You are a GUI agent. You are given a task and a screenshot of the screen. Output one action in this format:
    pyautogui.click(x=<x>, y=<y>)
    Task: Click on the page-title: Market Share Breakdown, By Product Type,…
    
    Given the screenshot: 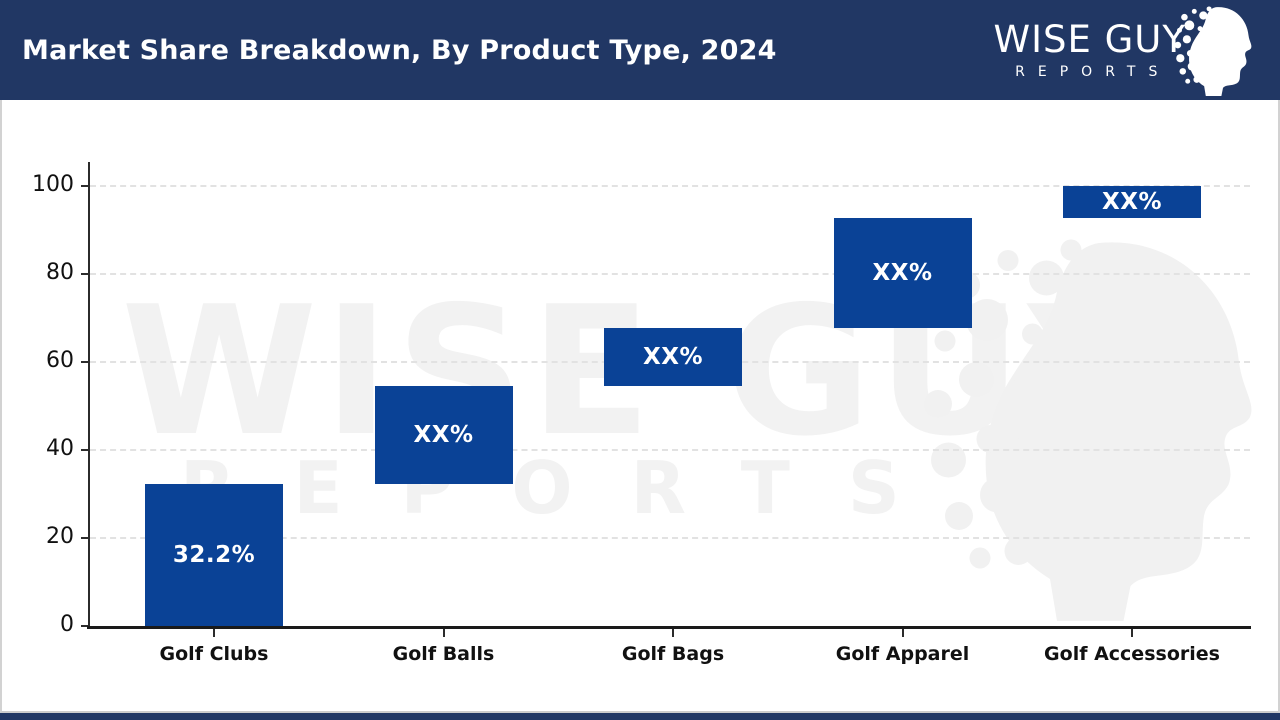 What is the action you would take?
    pyautogui.click(x=399, y=50)
    